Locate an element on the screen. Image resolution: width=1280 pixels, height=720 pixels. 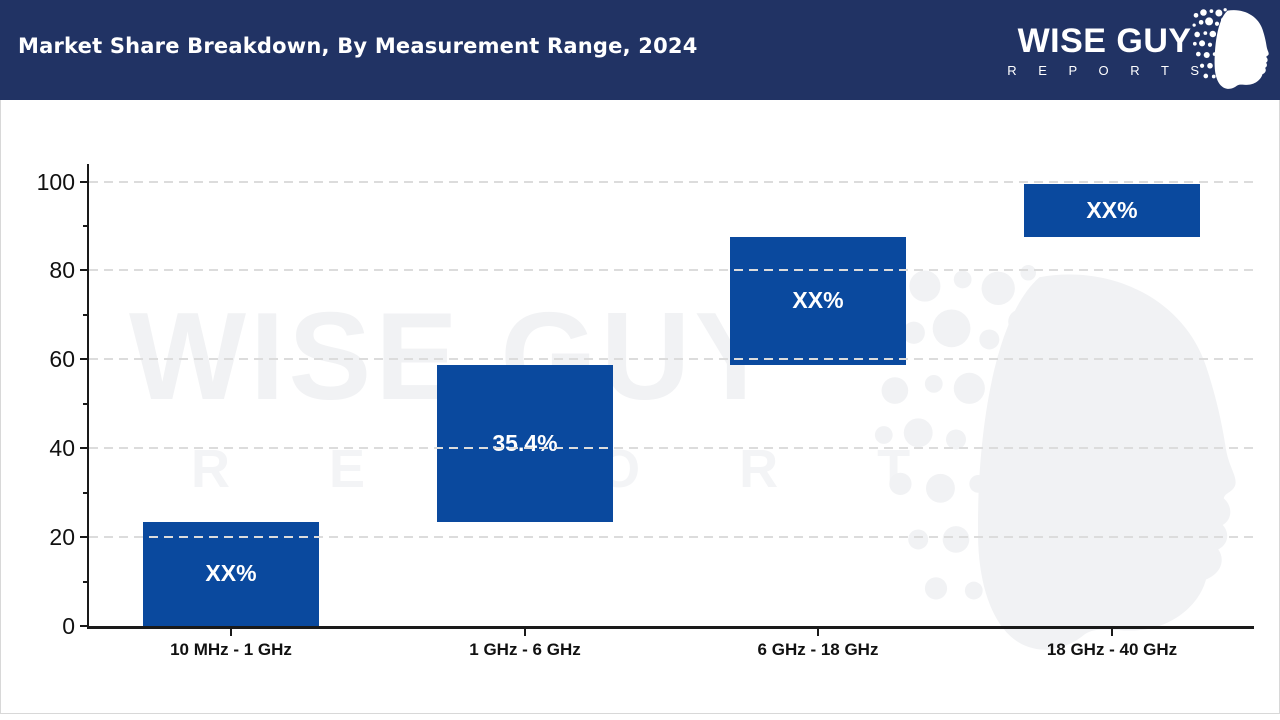
bar-1: XX% is located at coordinates (231, 573).